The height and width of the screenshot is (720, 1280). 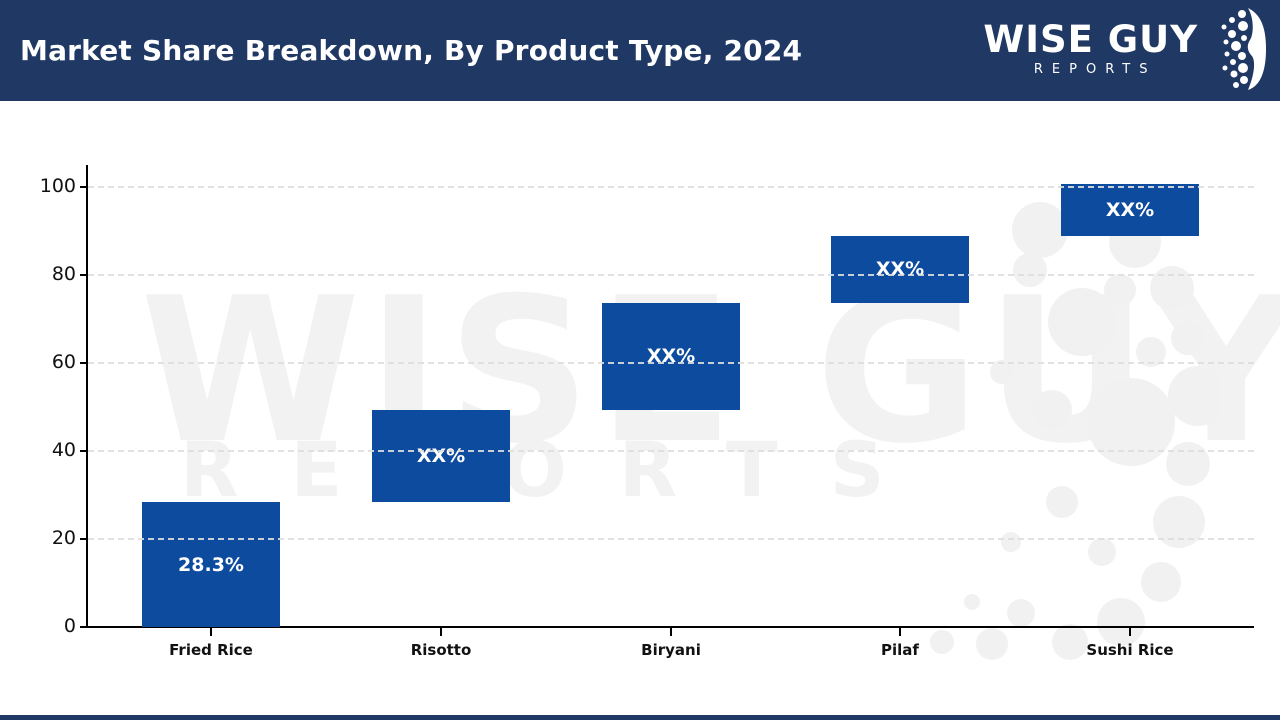 I want to click on x-axis-spine, so click(x=670, y=627).